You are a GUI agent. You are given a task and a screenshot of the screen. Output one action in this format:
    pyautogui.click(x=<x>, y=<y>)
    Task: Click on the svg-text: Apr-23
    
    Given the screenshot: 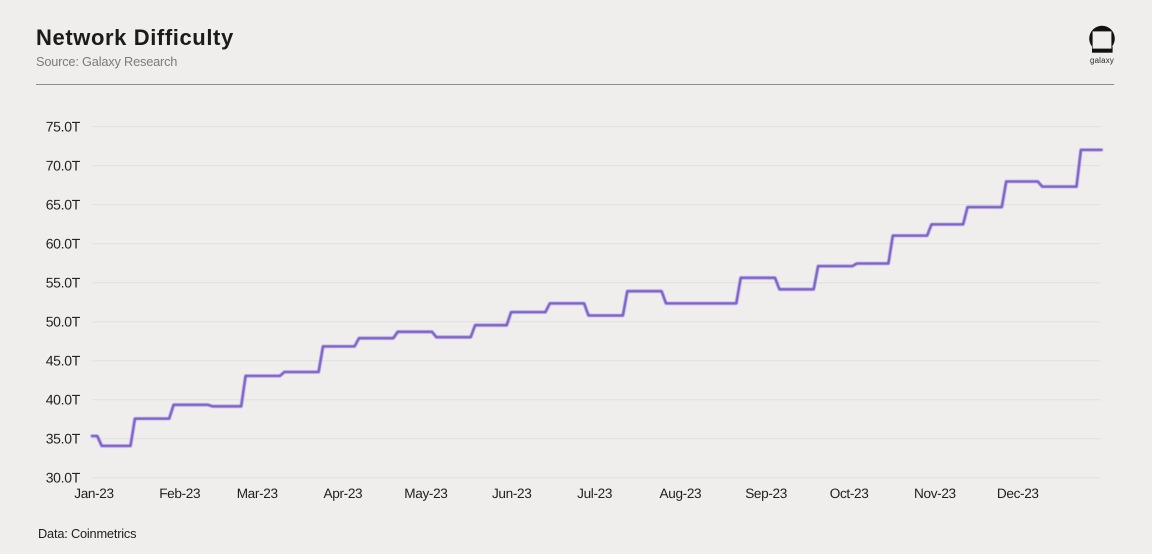 What is the action you would take?
    pyautogui.click(x=343, y=493)
    